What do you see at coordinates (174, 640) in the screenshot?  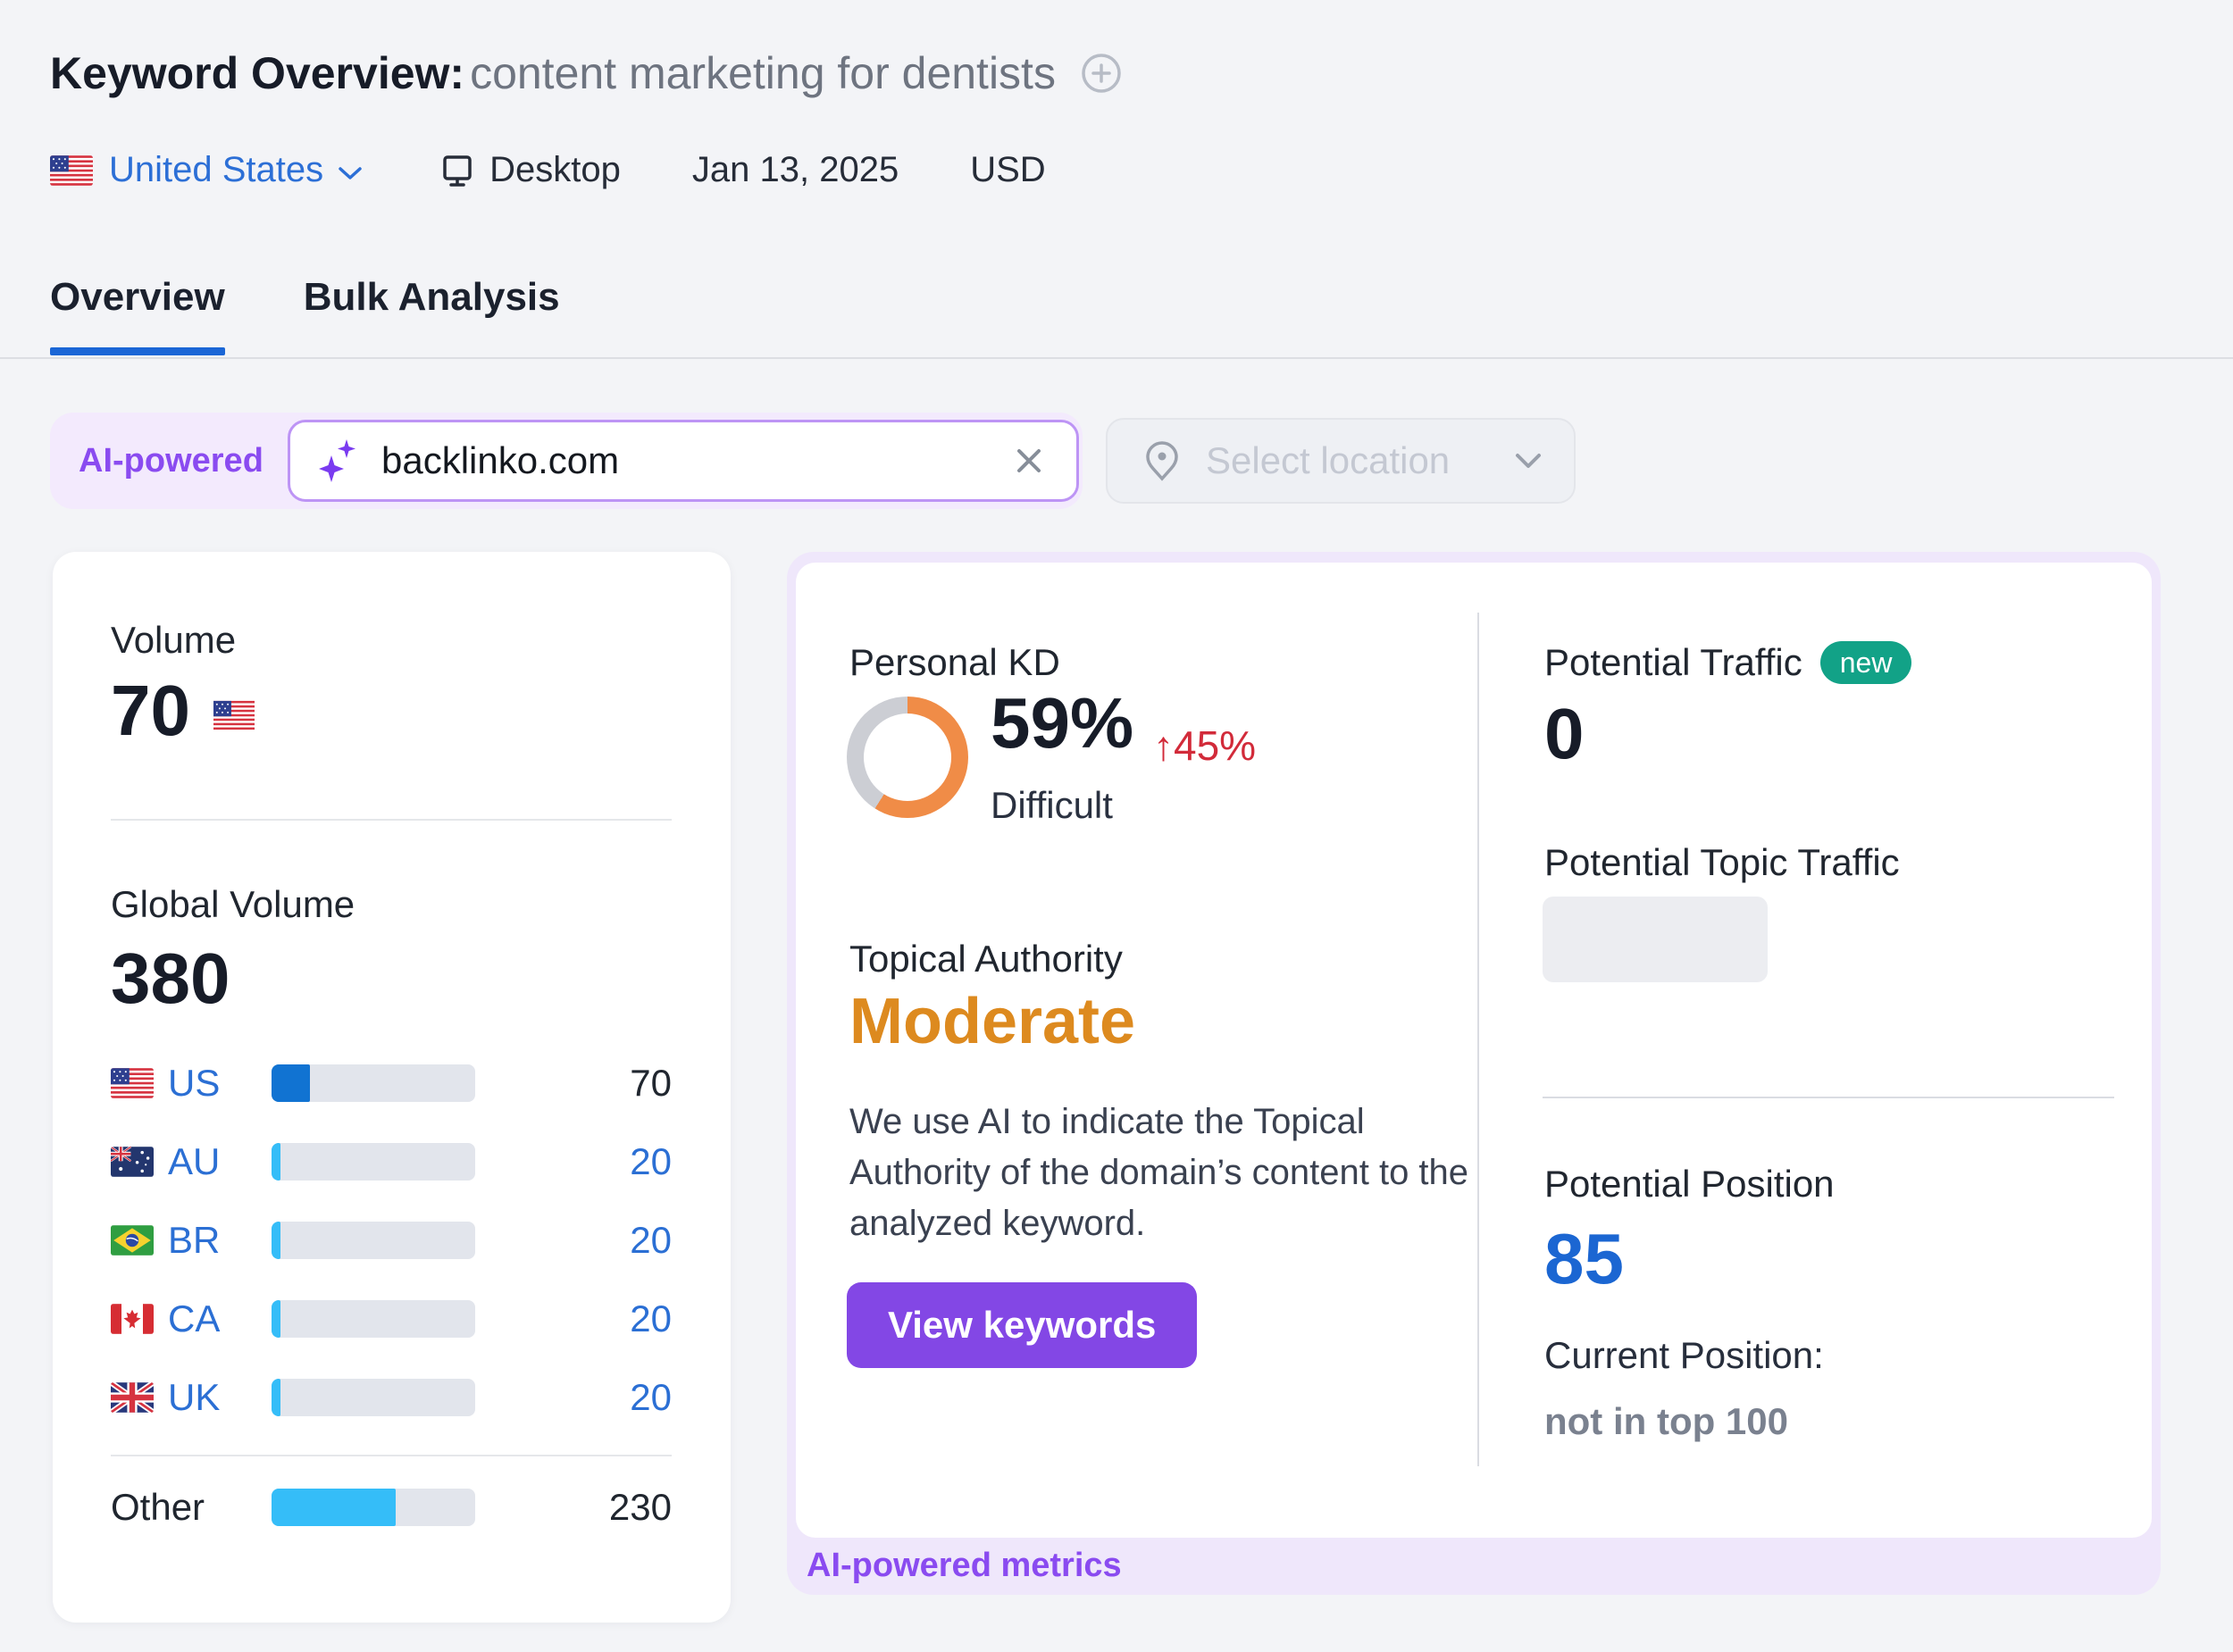 I see `volume-label: Volume` at bounding box center [174, 640].